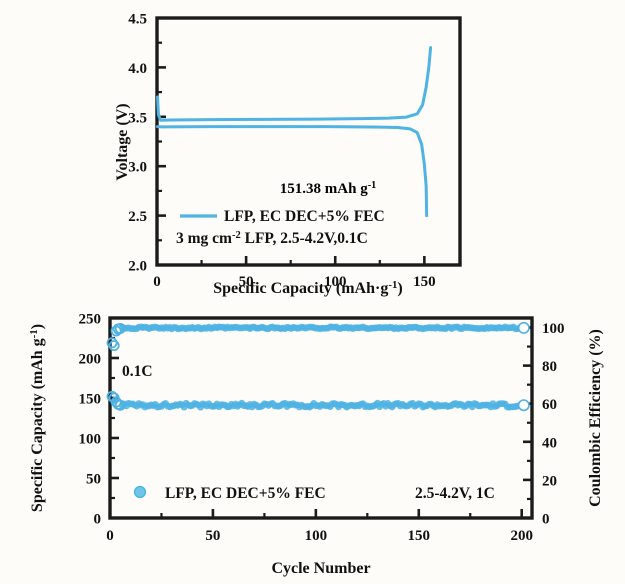  What do you see at coordinates (90, 400) in the screenshot?
I see `bottom-y-tick-label-left: 150` at bounding box center [90, 400].